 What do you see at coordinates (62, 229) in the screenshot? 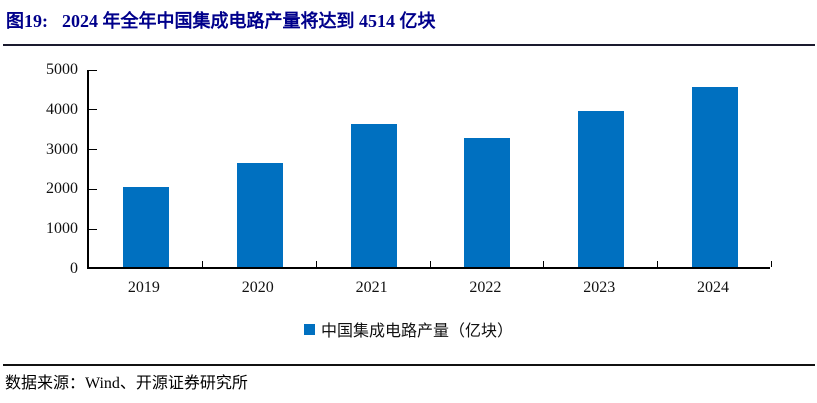
I see `y-axis-tick-label: 1000` at bounding box center [62, 229].